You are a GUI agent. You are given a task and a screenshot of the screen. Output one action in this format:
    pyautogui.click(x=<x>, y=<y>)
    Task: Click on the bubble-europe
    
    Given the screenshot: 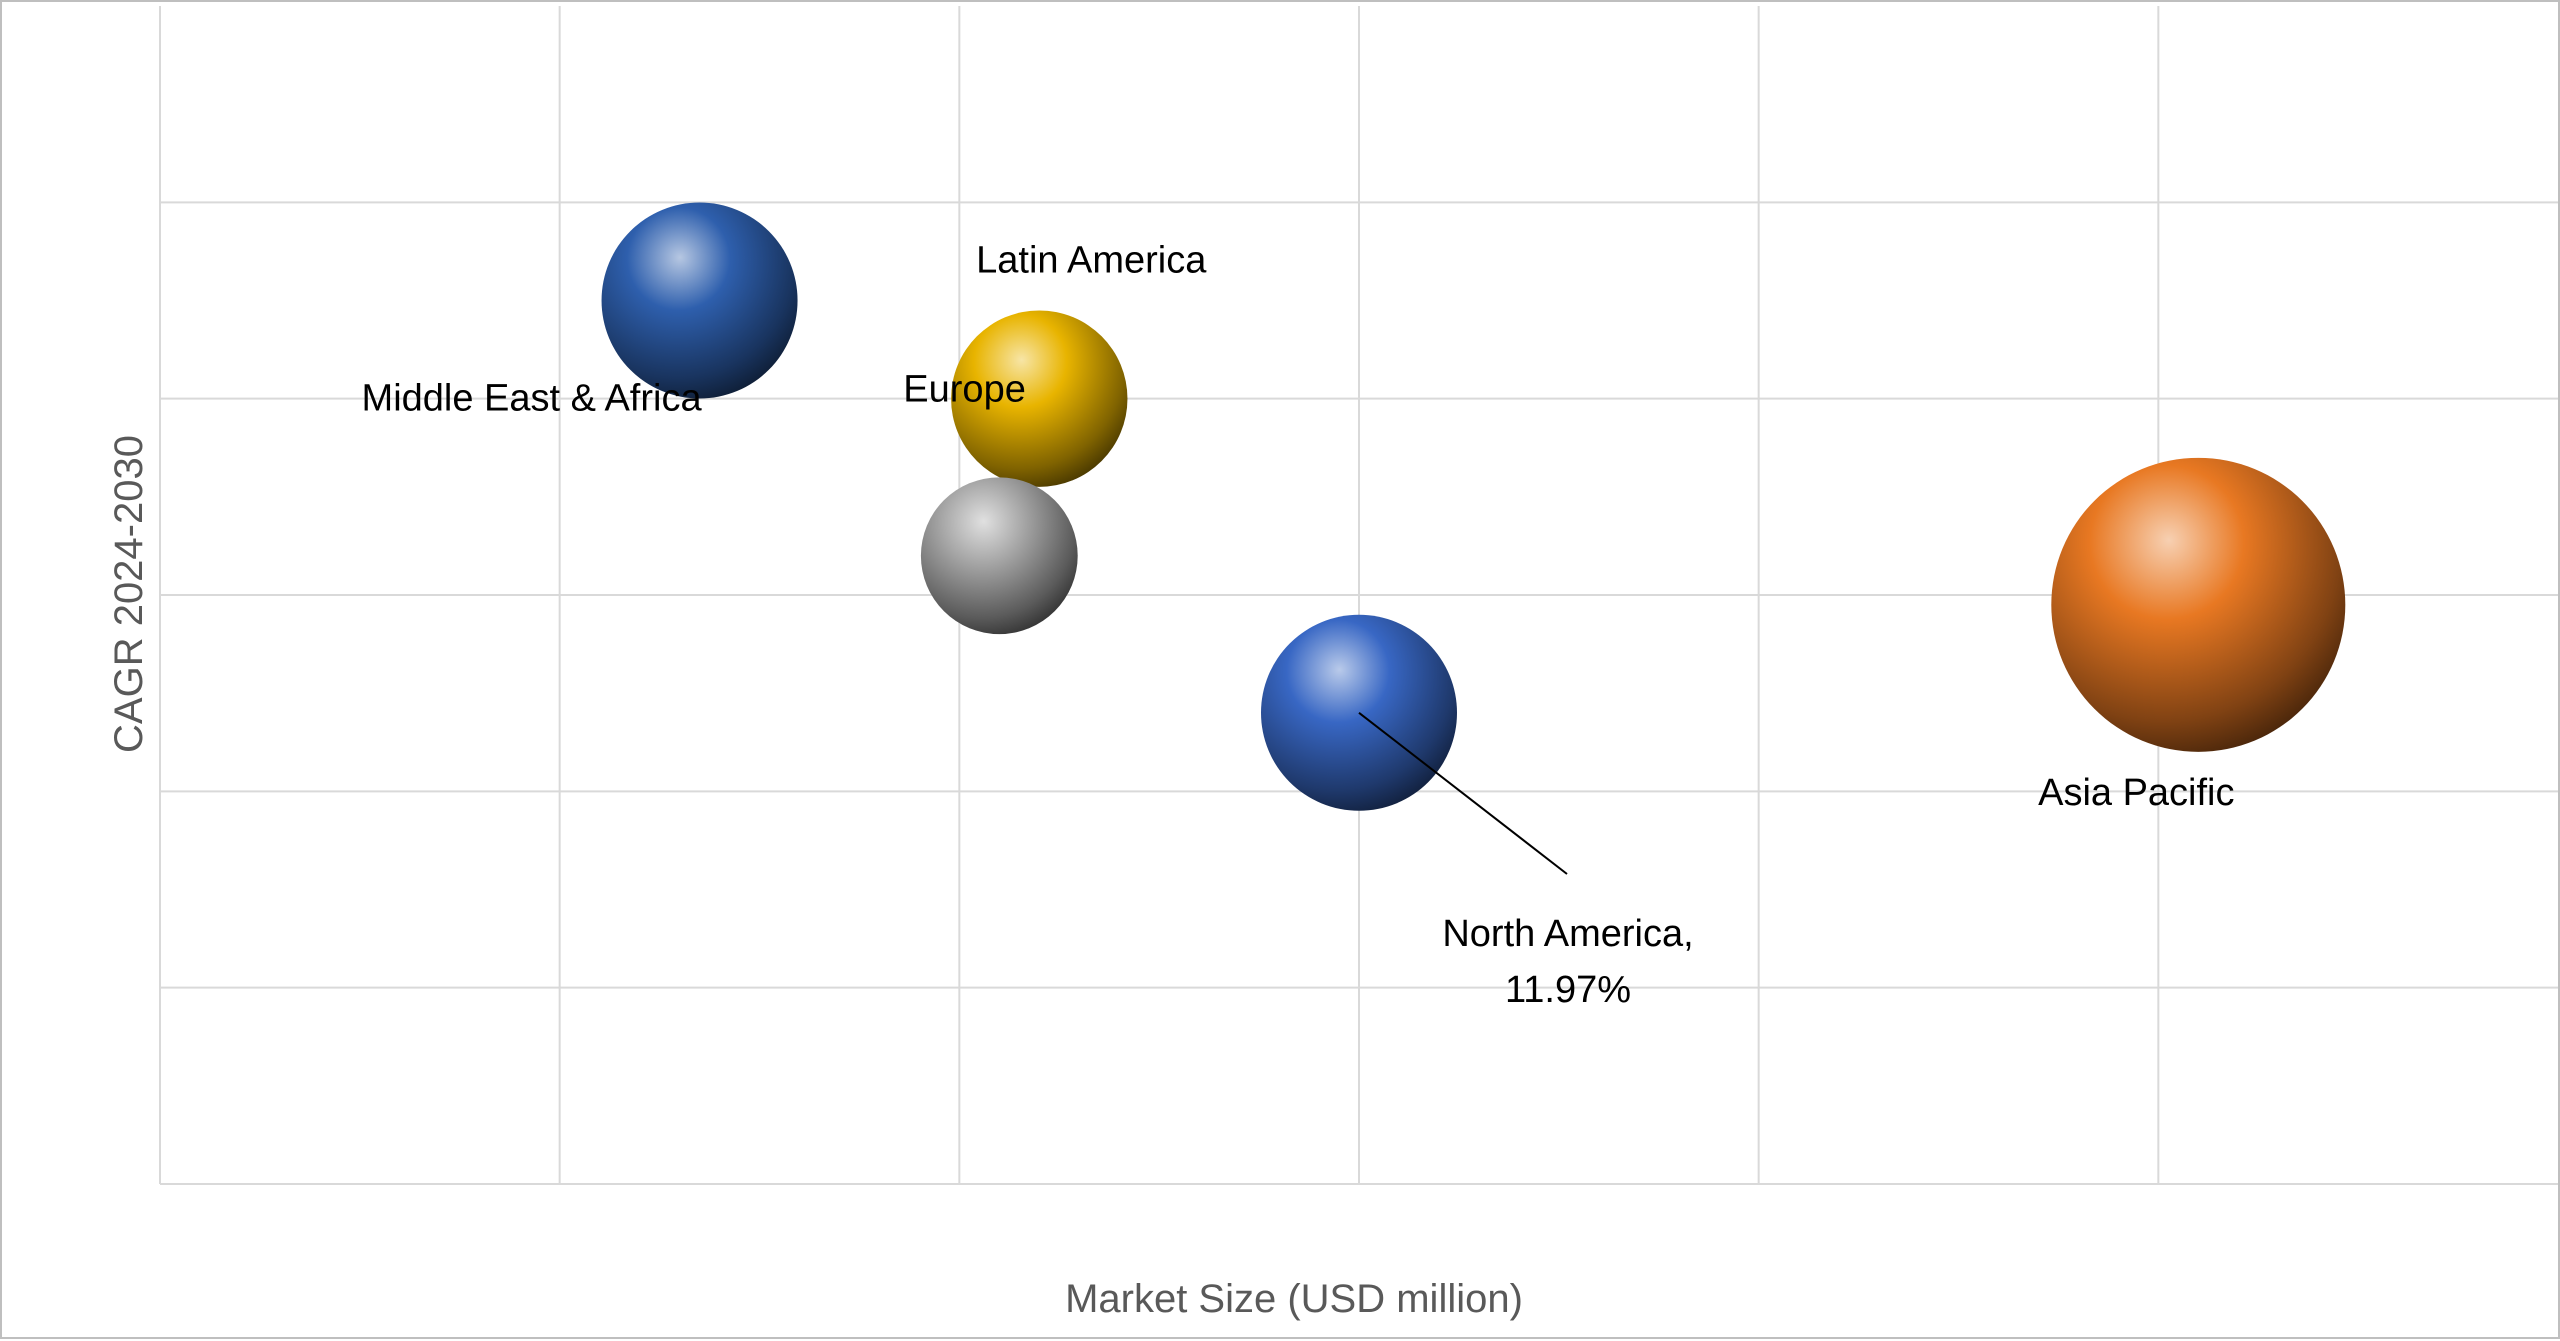 What is the action you would take?
    pyautogui.click(x=999, y=556)
    